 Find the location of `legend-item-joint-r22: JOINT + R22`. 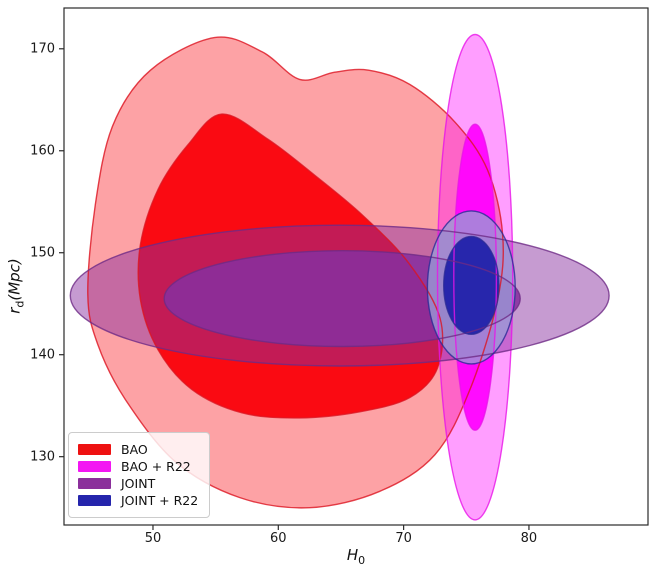

legend-item-joint-r22: JOINT + R22 is located at coordinates (139, 501).